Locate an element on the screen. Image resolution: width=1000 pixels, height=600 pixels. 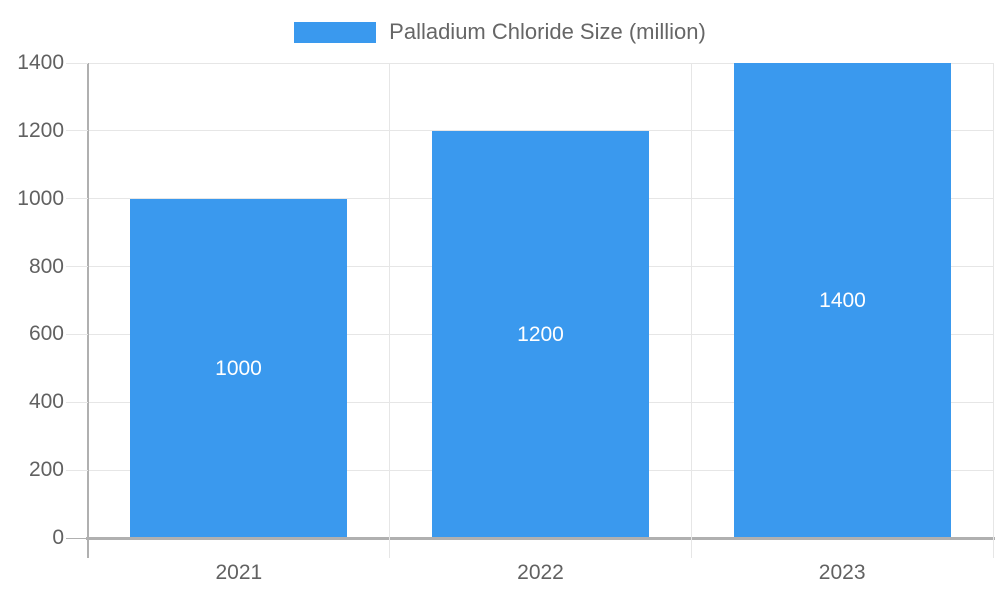
y-tick-label: 1000 is located at coordinates (40, 198).